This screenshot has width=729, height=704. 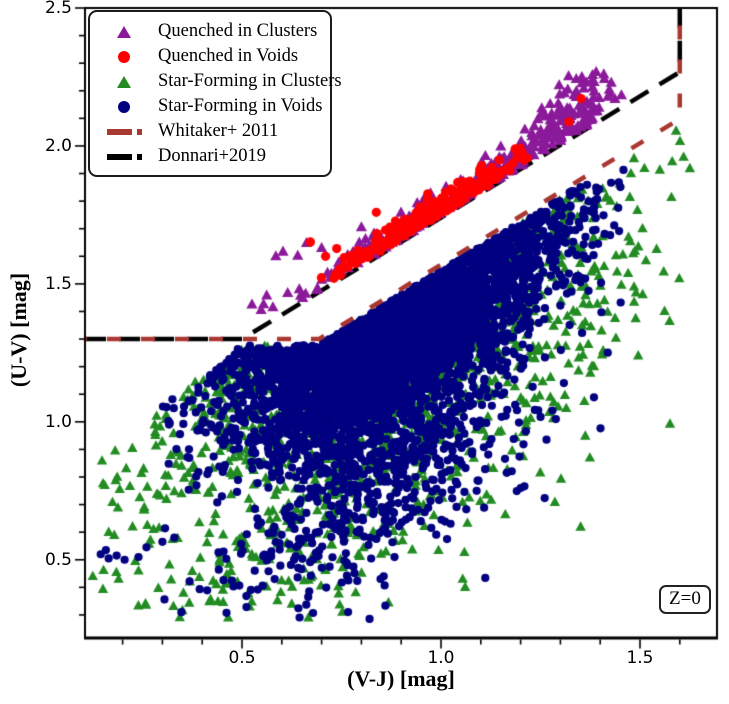 What do you see at coordinates (58, 145) in the screenshot?
I see `y-tick-label: 2.0` at bounding box center [58, 145].